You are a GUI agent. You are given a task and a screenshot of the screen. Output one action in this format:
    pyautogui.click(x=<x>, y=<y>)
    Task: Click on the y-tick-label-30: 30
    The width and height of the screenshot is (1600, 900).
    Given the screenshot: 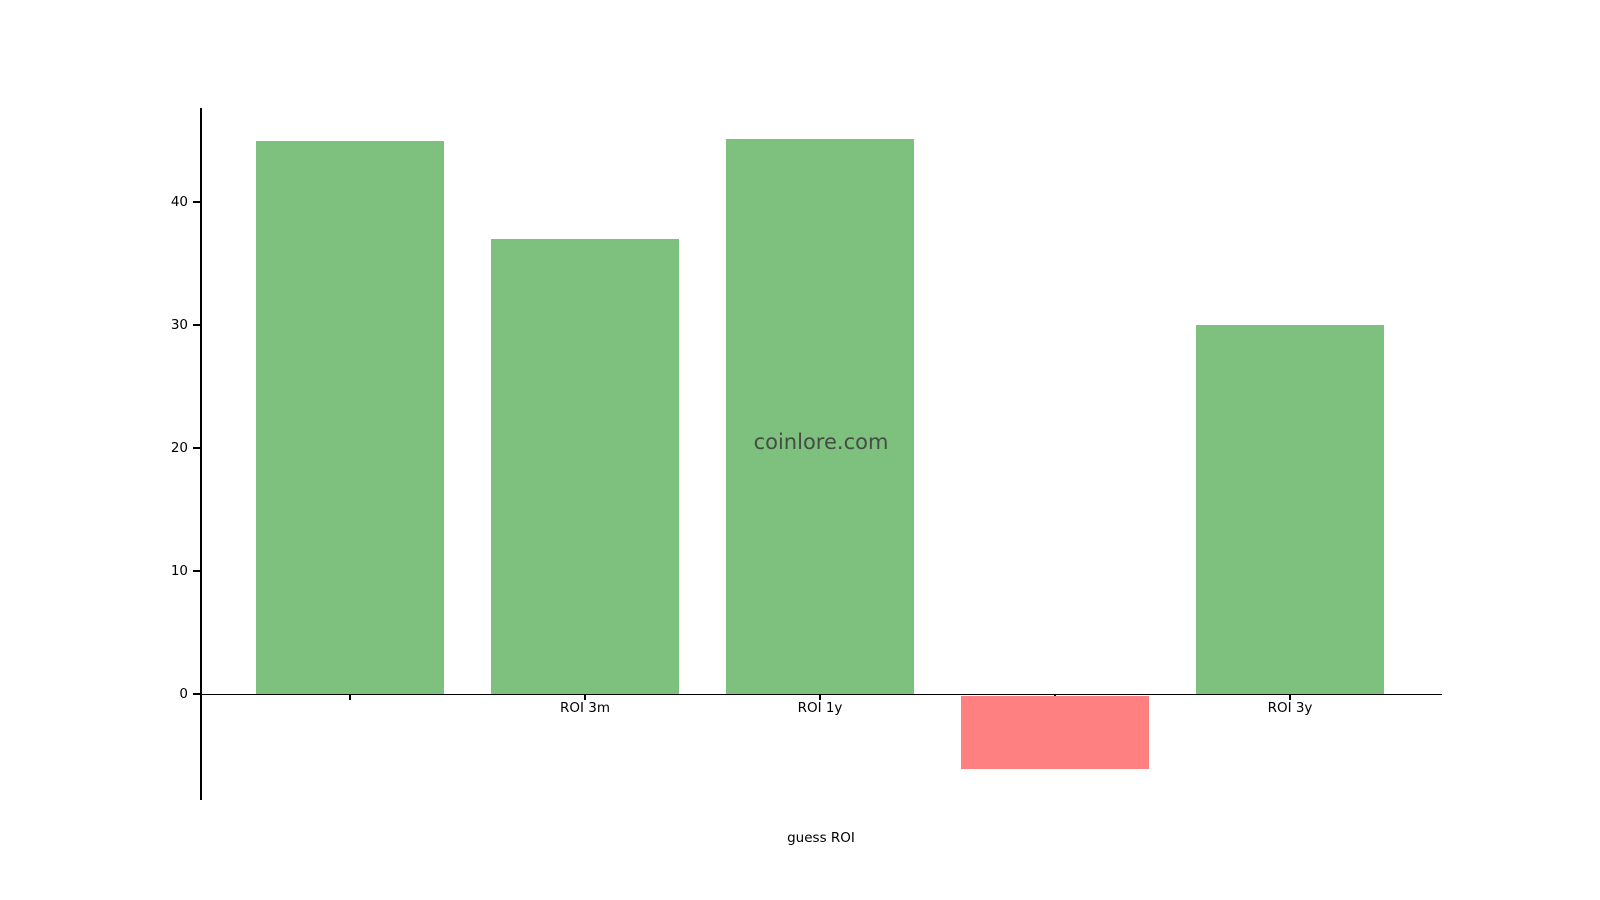 What is the action you would take?
    pyautogui.click(x=179, y=325)
    